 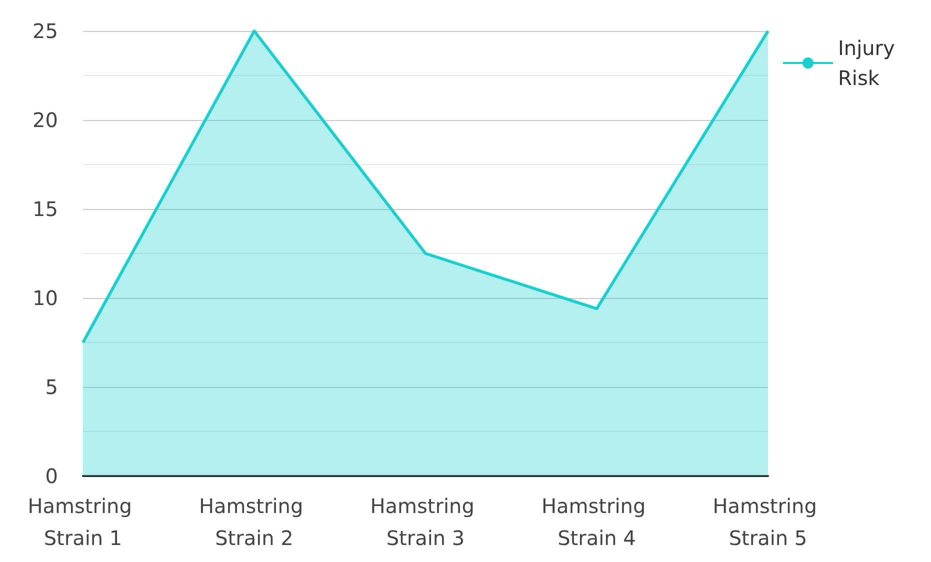 What do you see at coordinates (596, 522) in the screenshot?
I see `x-tick-label: Hamstring Strain 4` at bounding box center [596, 522].